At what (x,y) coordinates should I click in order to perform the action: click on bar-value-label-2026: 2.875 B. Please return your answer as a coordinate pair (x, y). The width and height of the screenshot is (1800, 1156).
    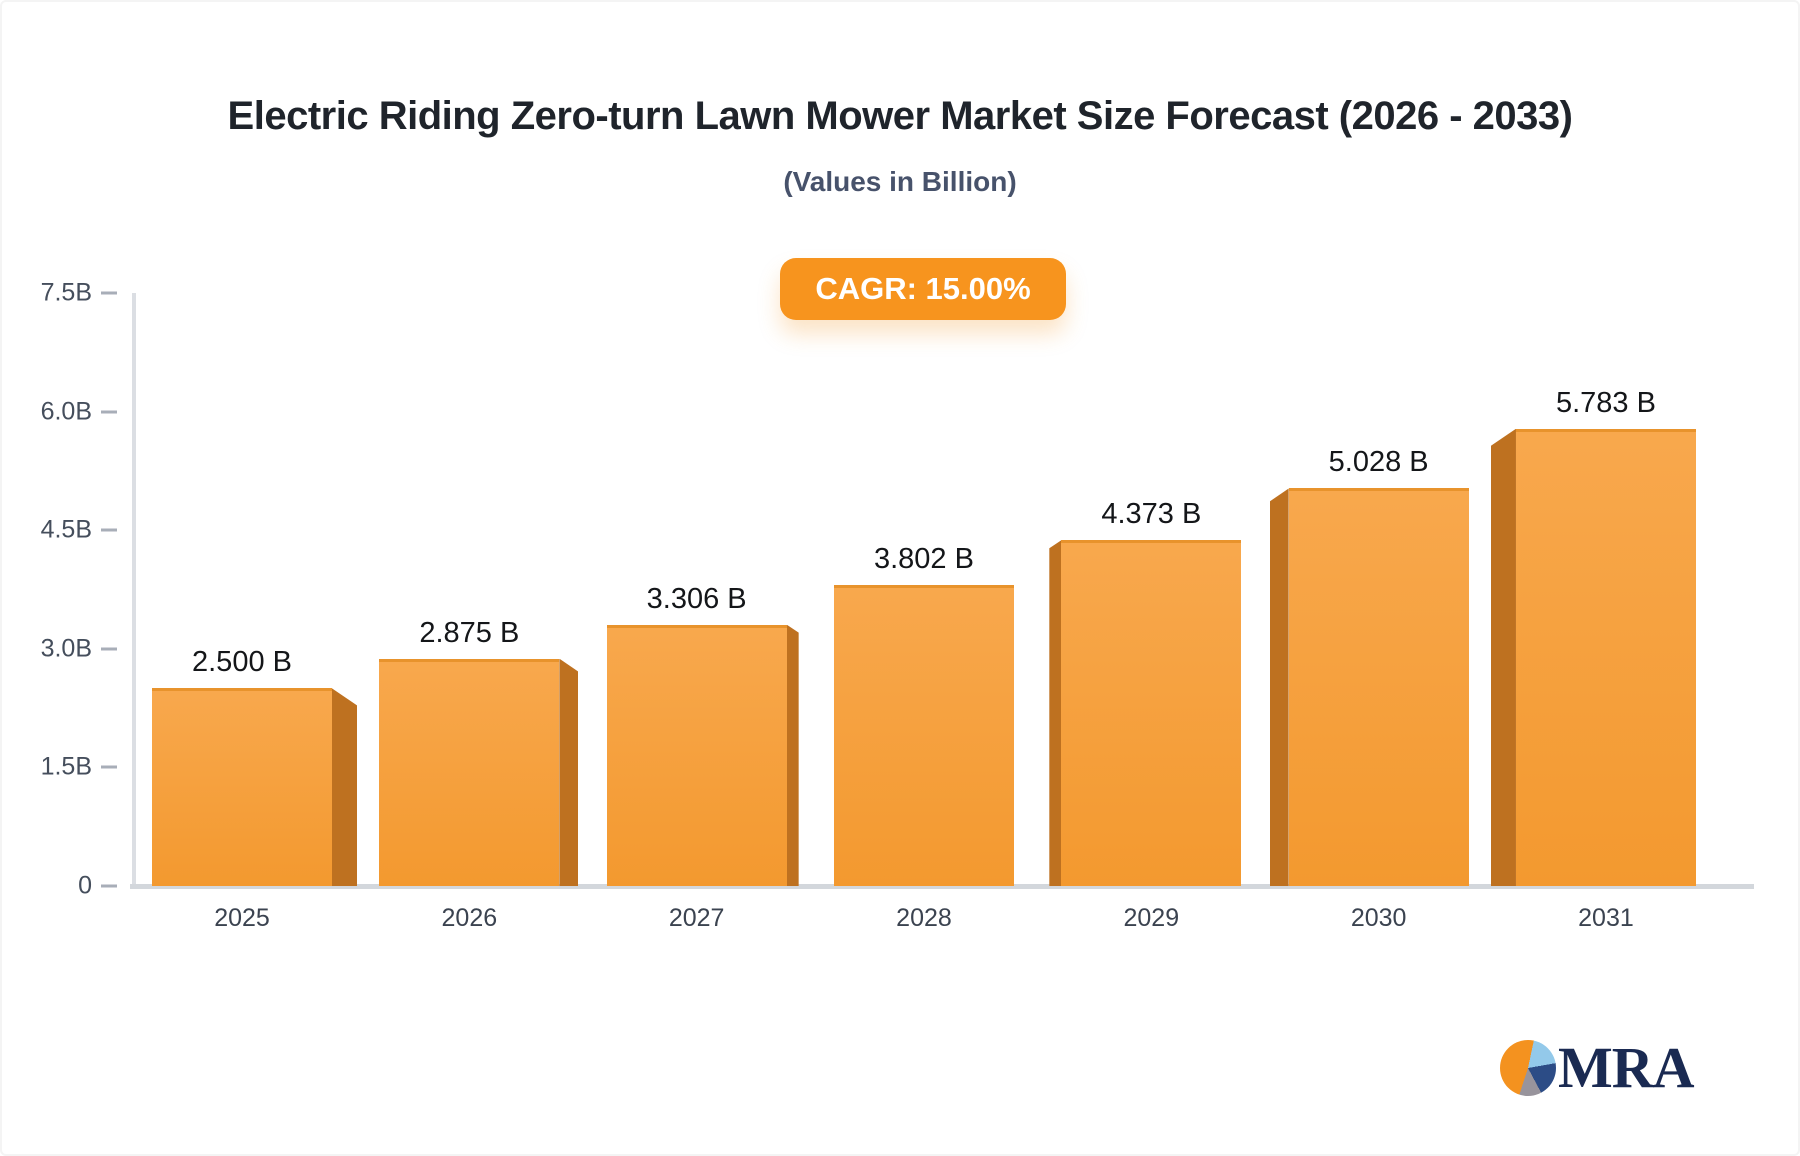
    Looking at the image, I should click on (469, 632).